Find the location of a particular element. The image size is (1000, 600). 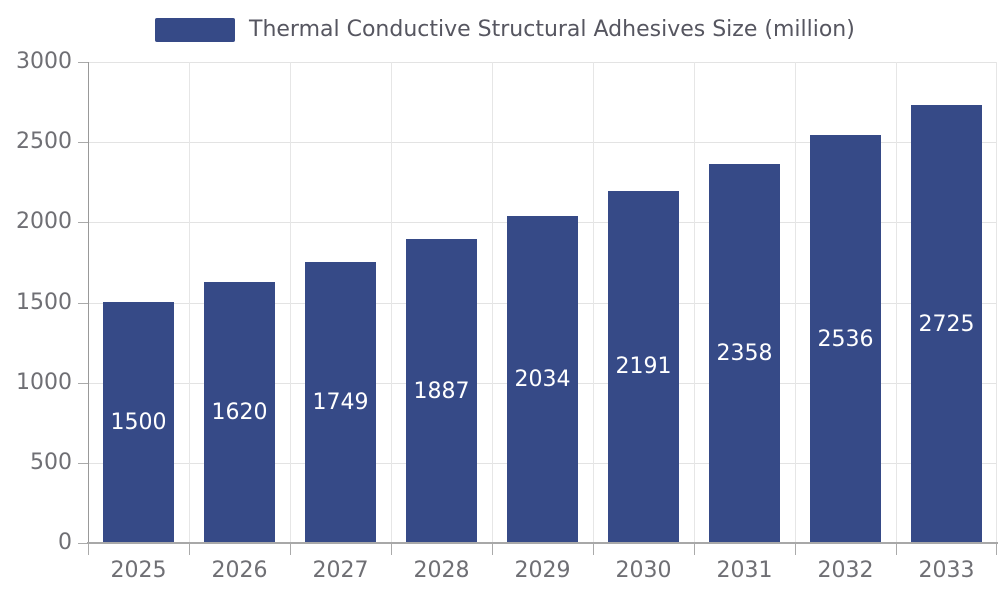

y-axis-line is located at coordinates (88, 302).